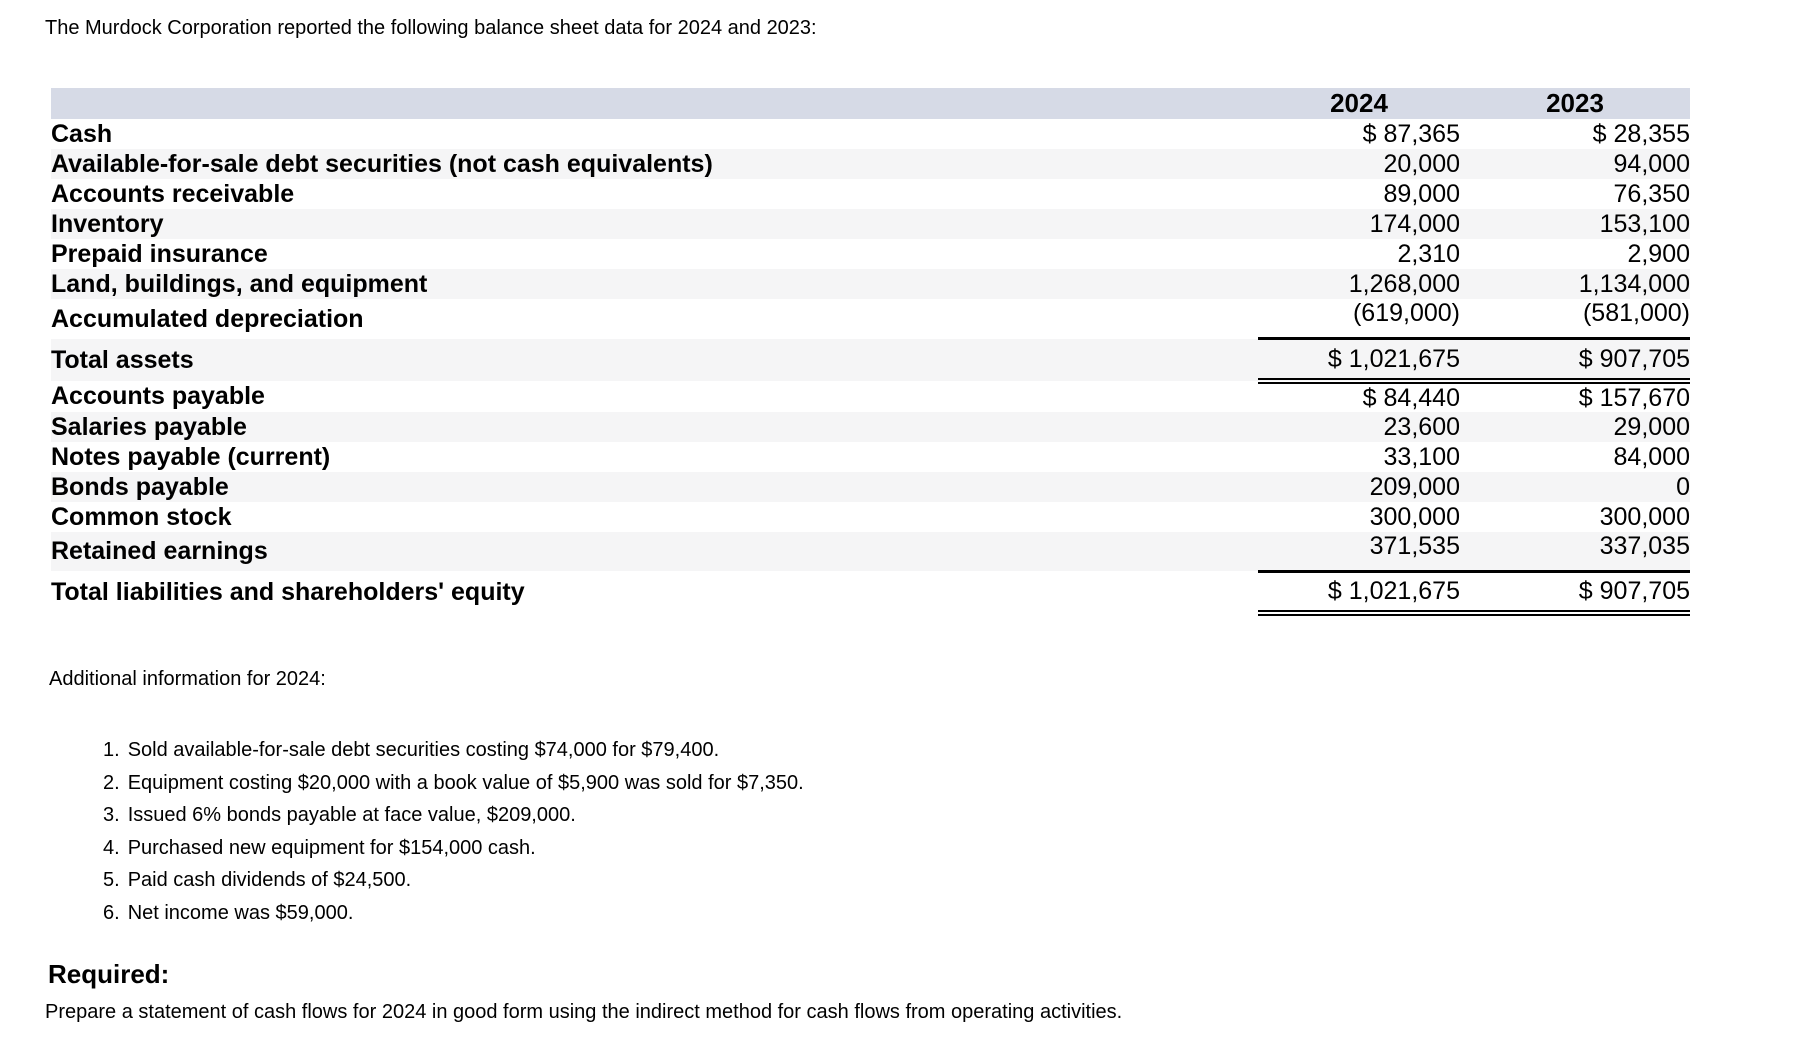 The width and height of the screenshot is (1807, 1057). Describe the element at coordinates (903, 913) in the screenshot. I see `list-item: 6. Net income was $59,000.` at that location.